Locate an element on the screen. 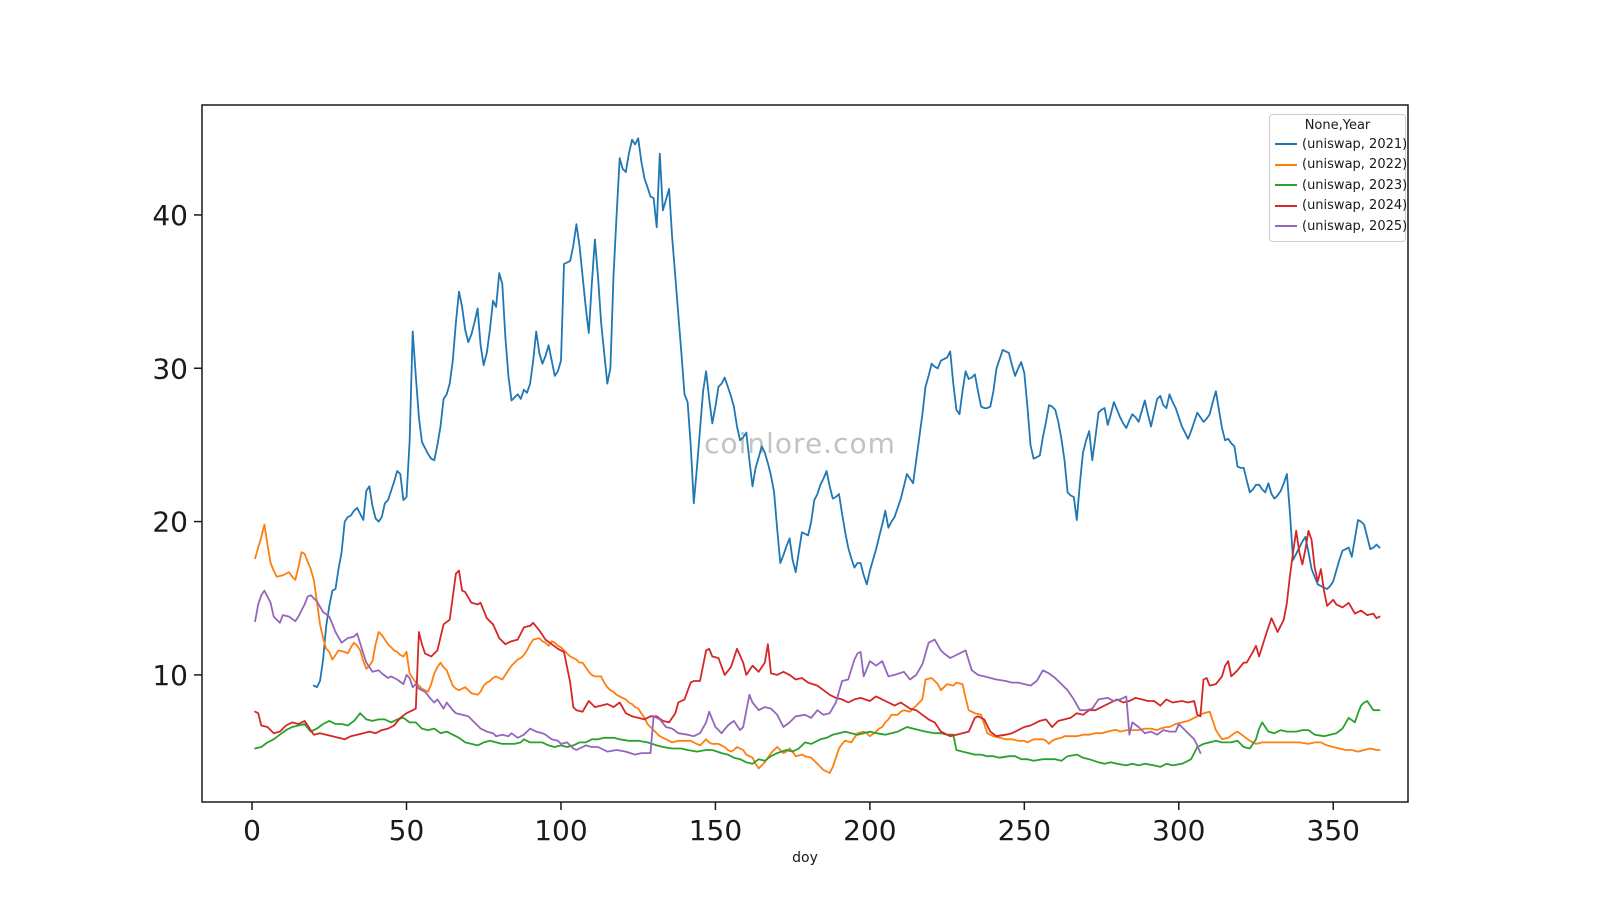 The width and height of the screenshot is (1600, 900). y-tick-label: 40 is located at coordinates (170, 215).